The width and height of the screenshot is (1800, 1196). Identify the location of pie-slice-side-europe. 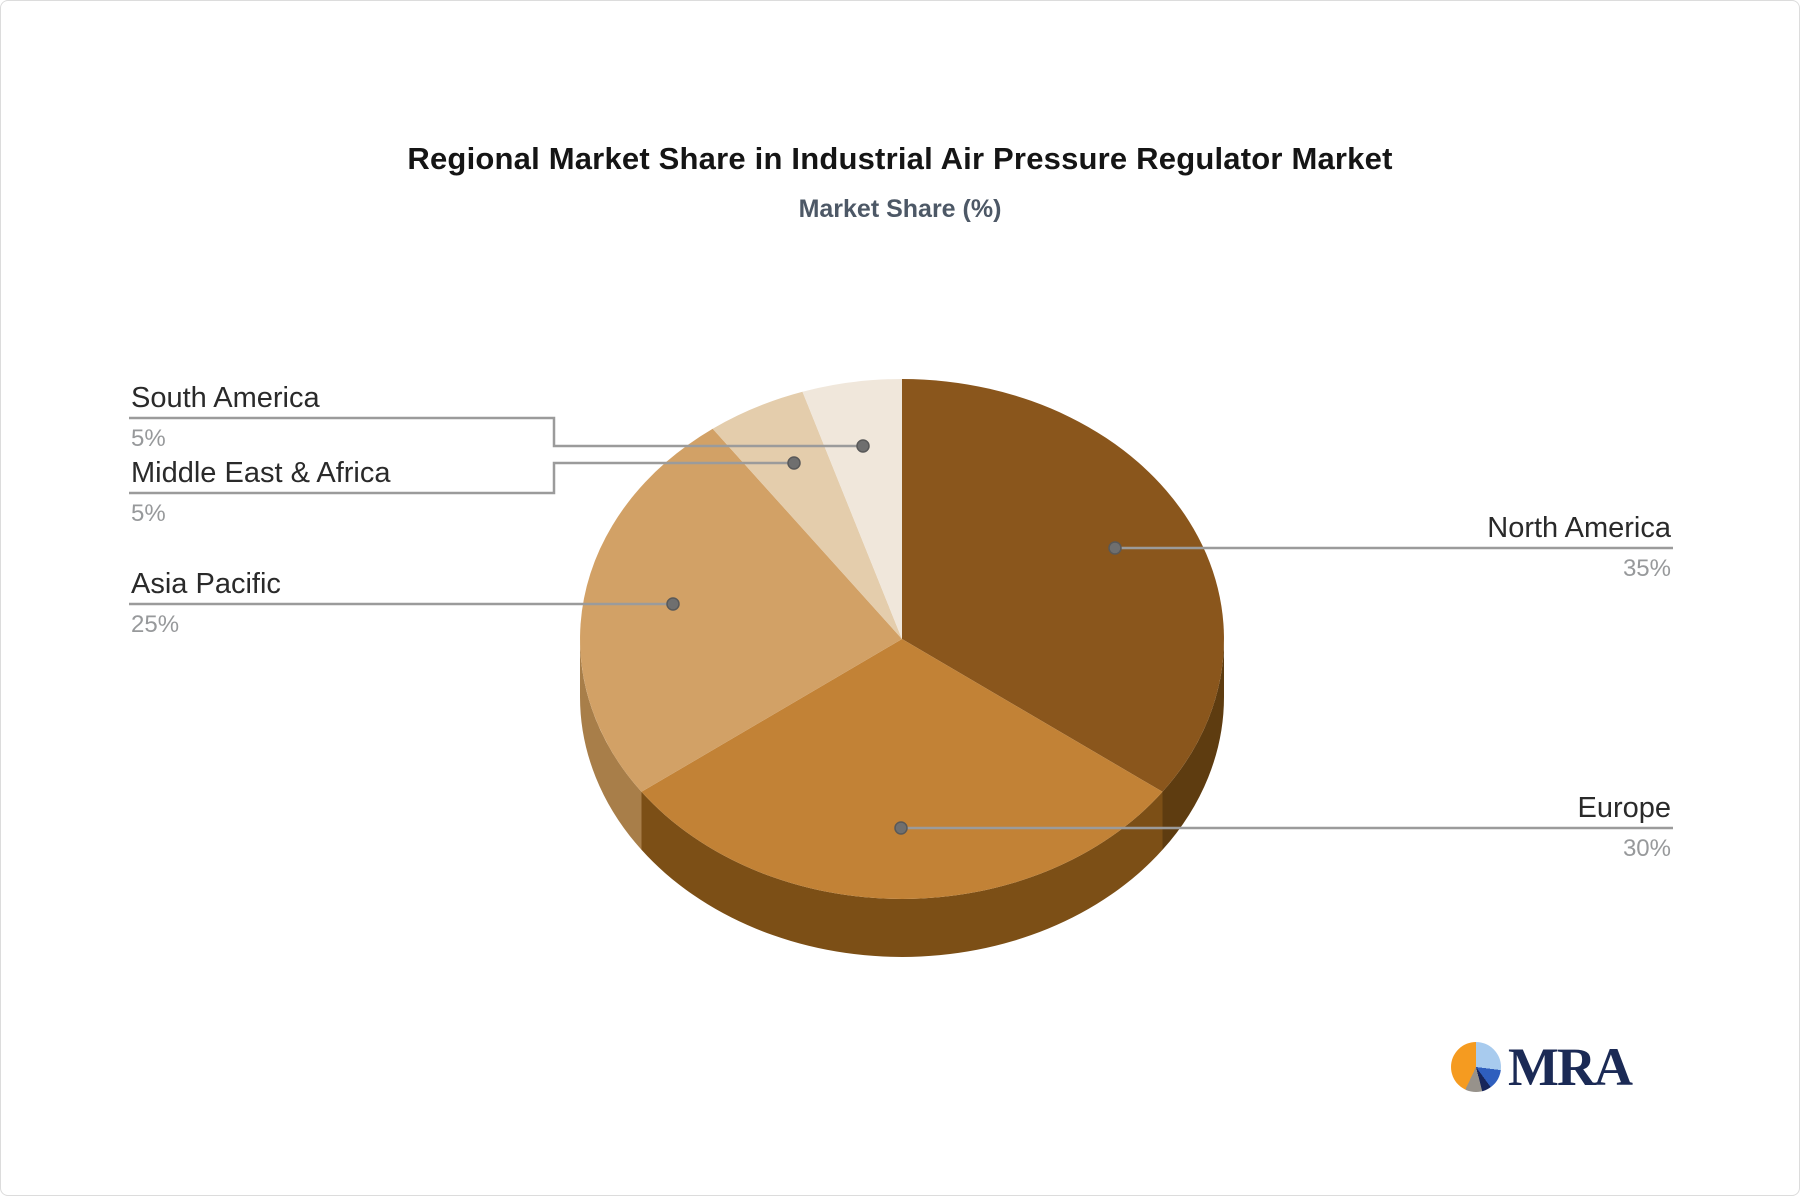
(902, 874).